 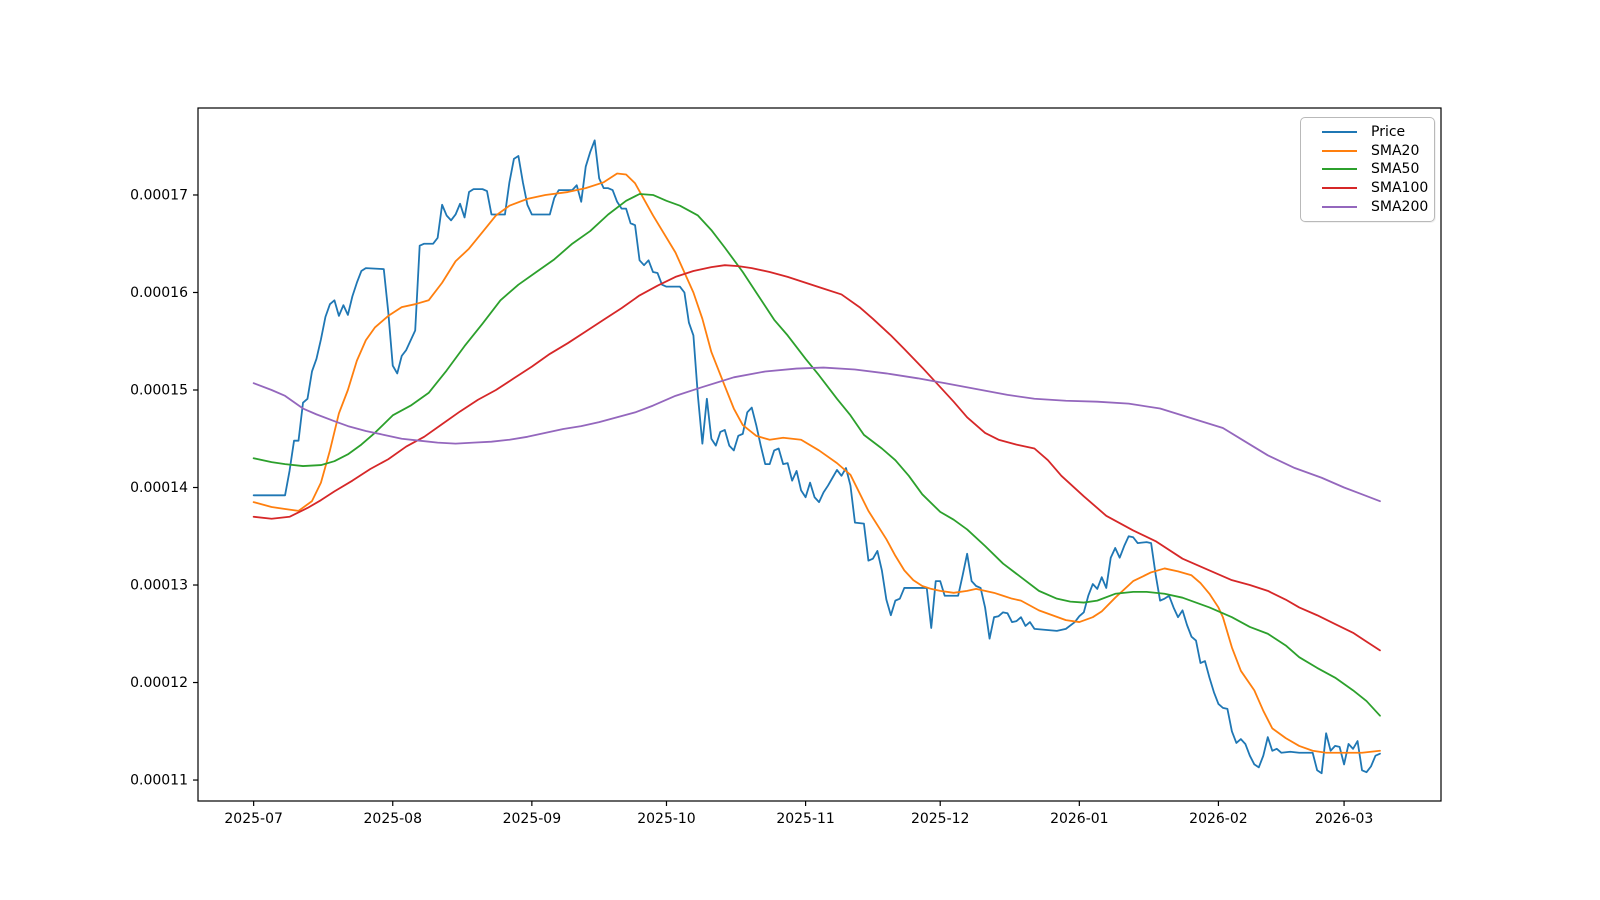 What do you see at coordinates (1344, 819) in the screenshot?
I see `x-tick-label: 2026-03` at bounding box center [1344, 819].